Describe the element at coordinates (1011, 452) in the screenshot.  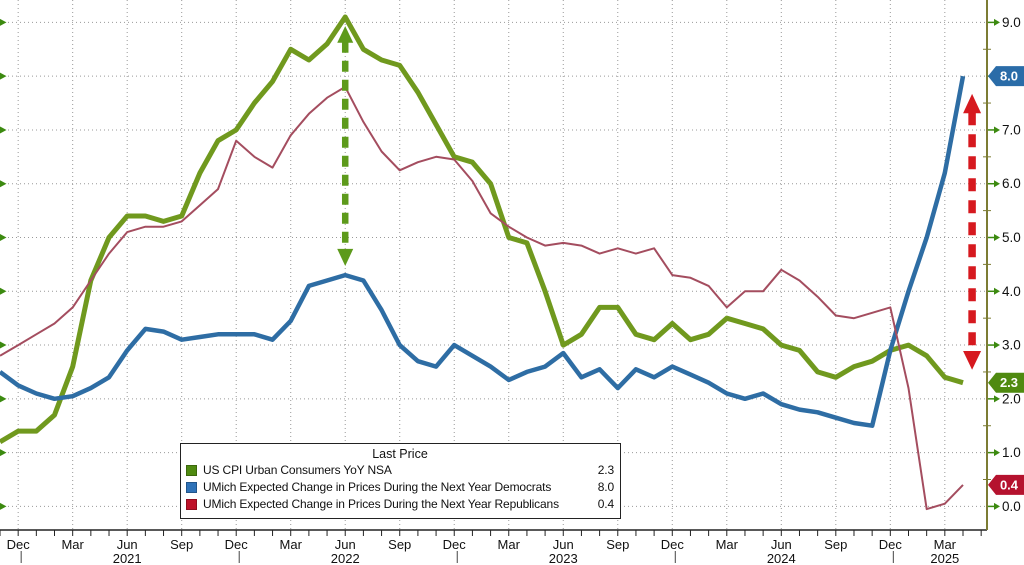
I see `y-tick-label: 1.0` at that location.